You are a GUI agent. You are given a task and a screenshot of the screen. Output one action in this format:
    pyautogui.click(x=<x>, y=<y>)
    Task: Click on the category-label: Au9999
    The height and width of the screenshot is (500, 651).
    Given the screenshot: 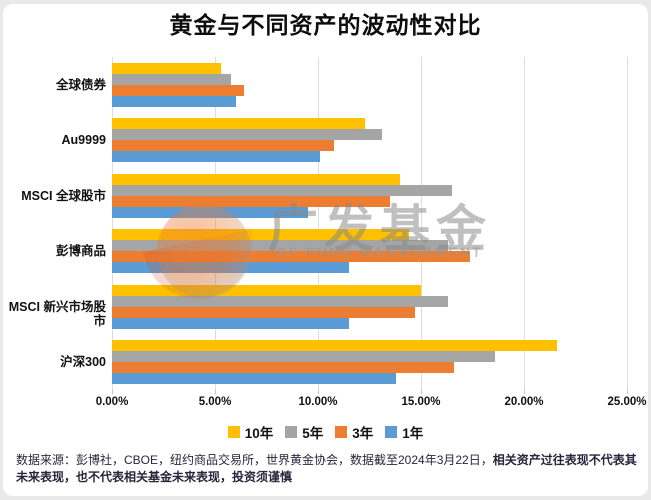 What is the action you would take?
    pyautogui.click(x=83, y=140)
    